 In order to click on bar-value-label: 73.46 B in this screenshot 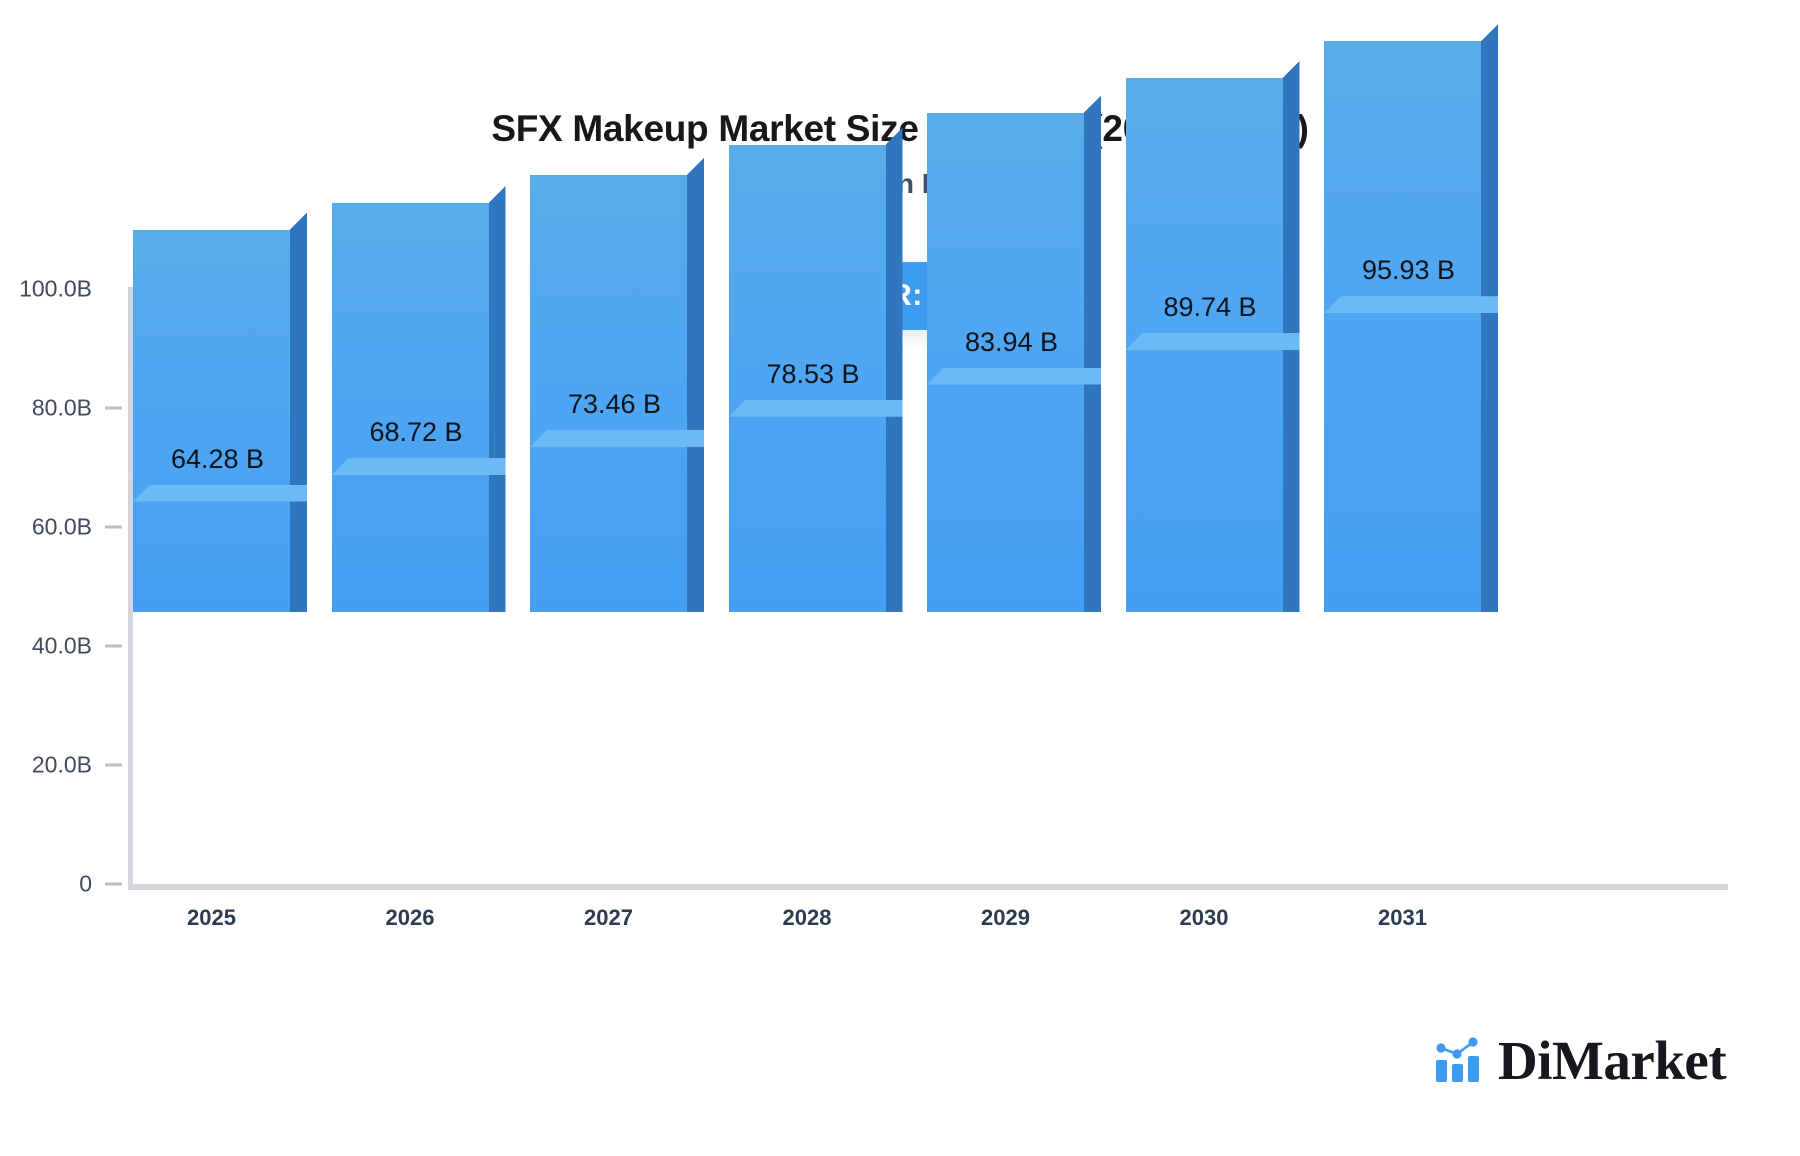, I will do `click(614, 403)`.